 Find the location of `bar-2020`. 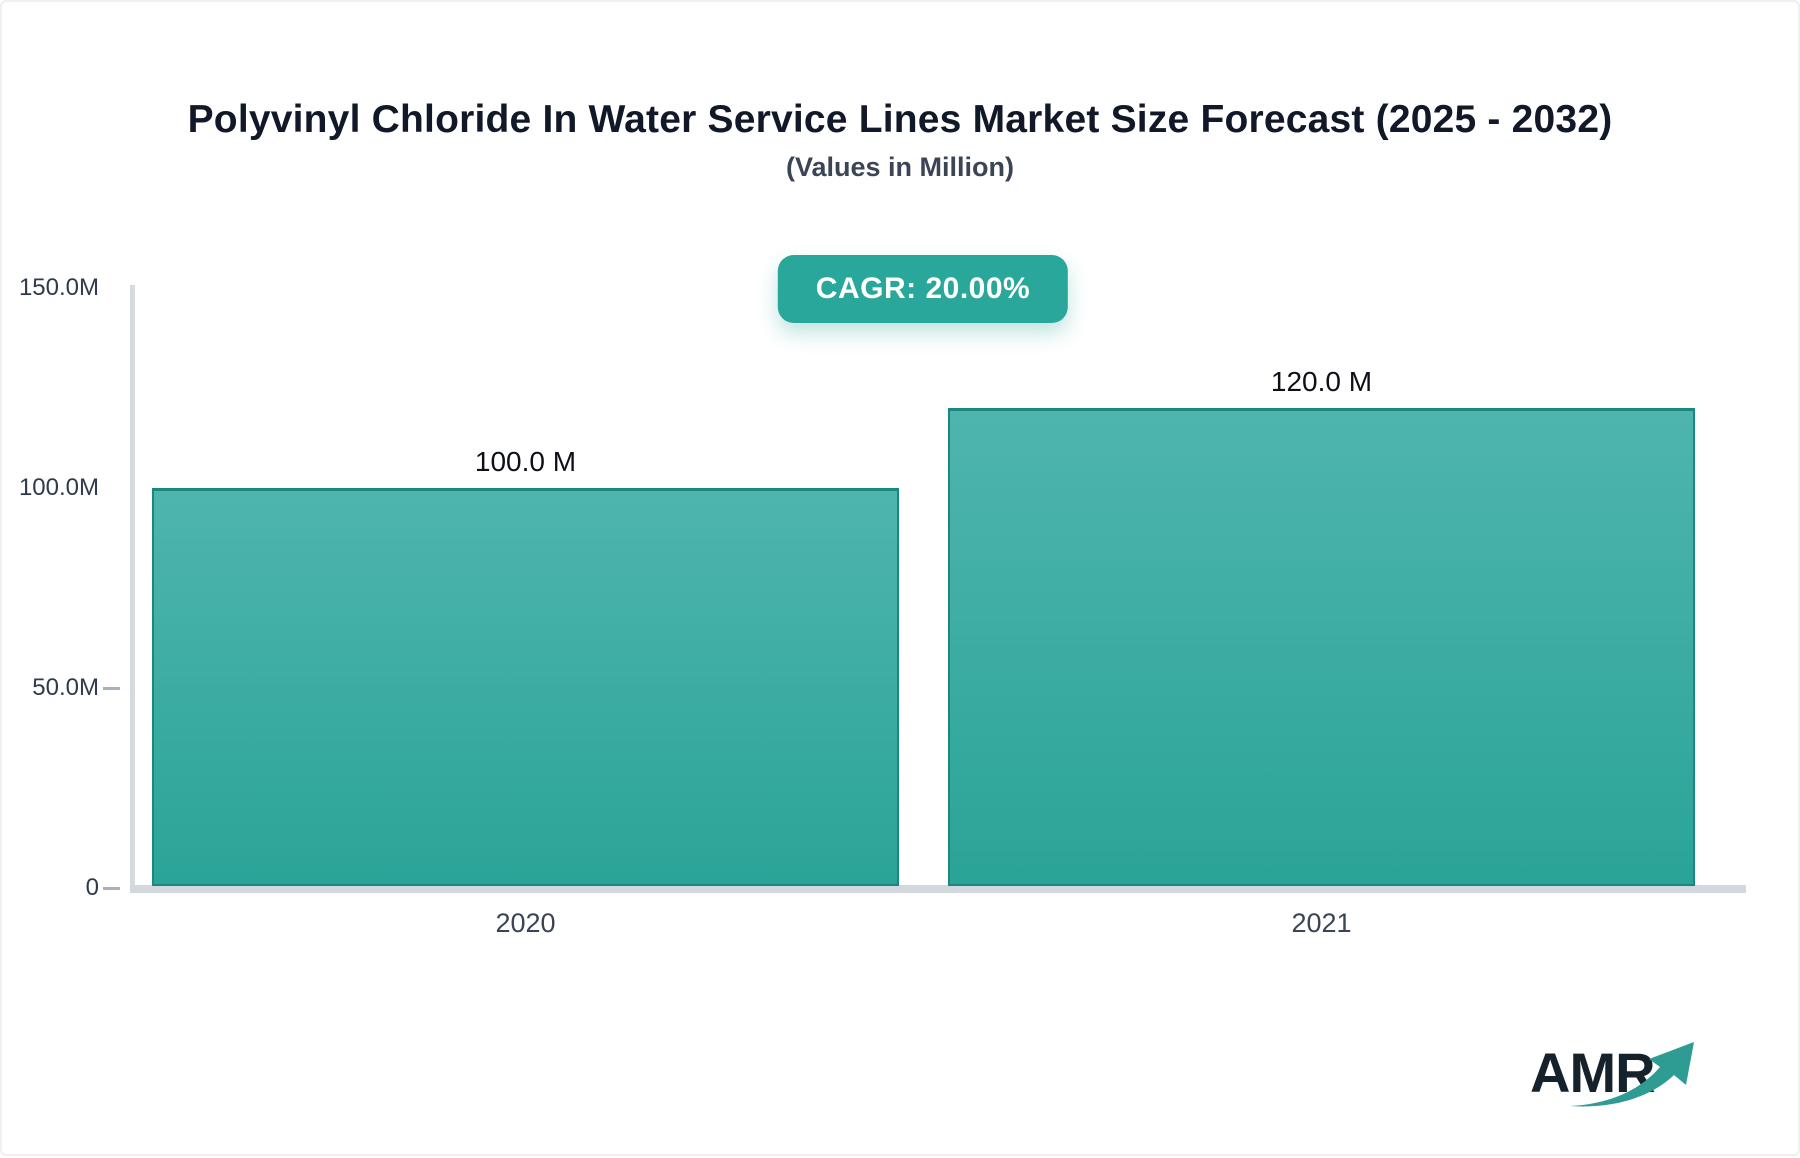

bar-2020 is located at coordinates (525, 687).